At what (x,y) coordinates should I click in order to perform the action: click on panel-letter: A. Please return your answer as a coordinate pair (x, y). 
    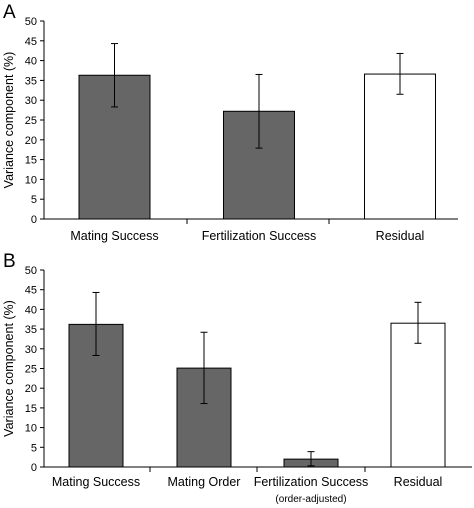
    Looking at the image, I should click on (9, 12).